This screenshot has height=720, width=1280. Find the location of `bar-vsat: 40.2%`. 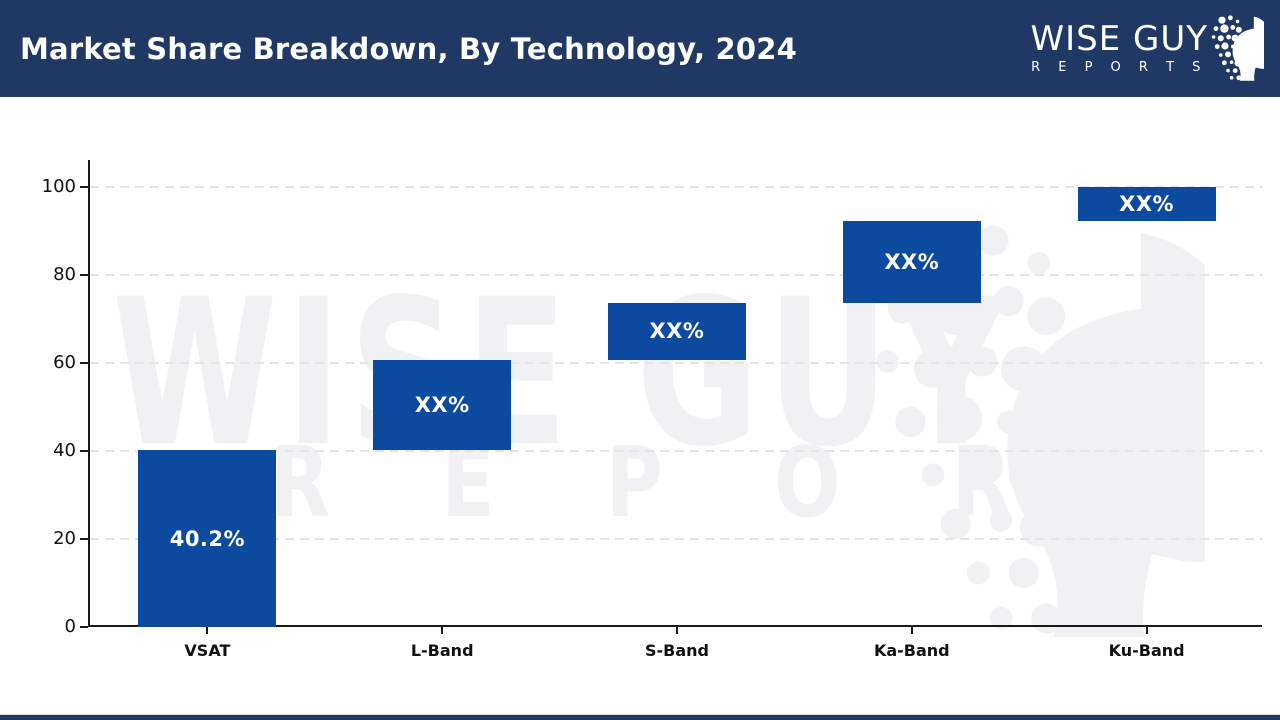

bar-vsat: 40.2% is located at coordinates (207, 538).